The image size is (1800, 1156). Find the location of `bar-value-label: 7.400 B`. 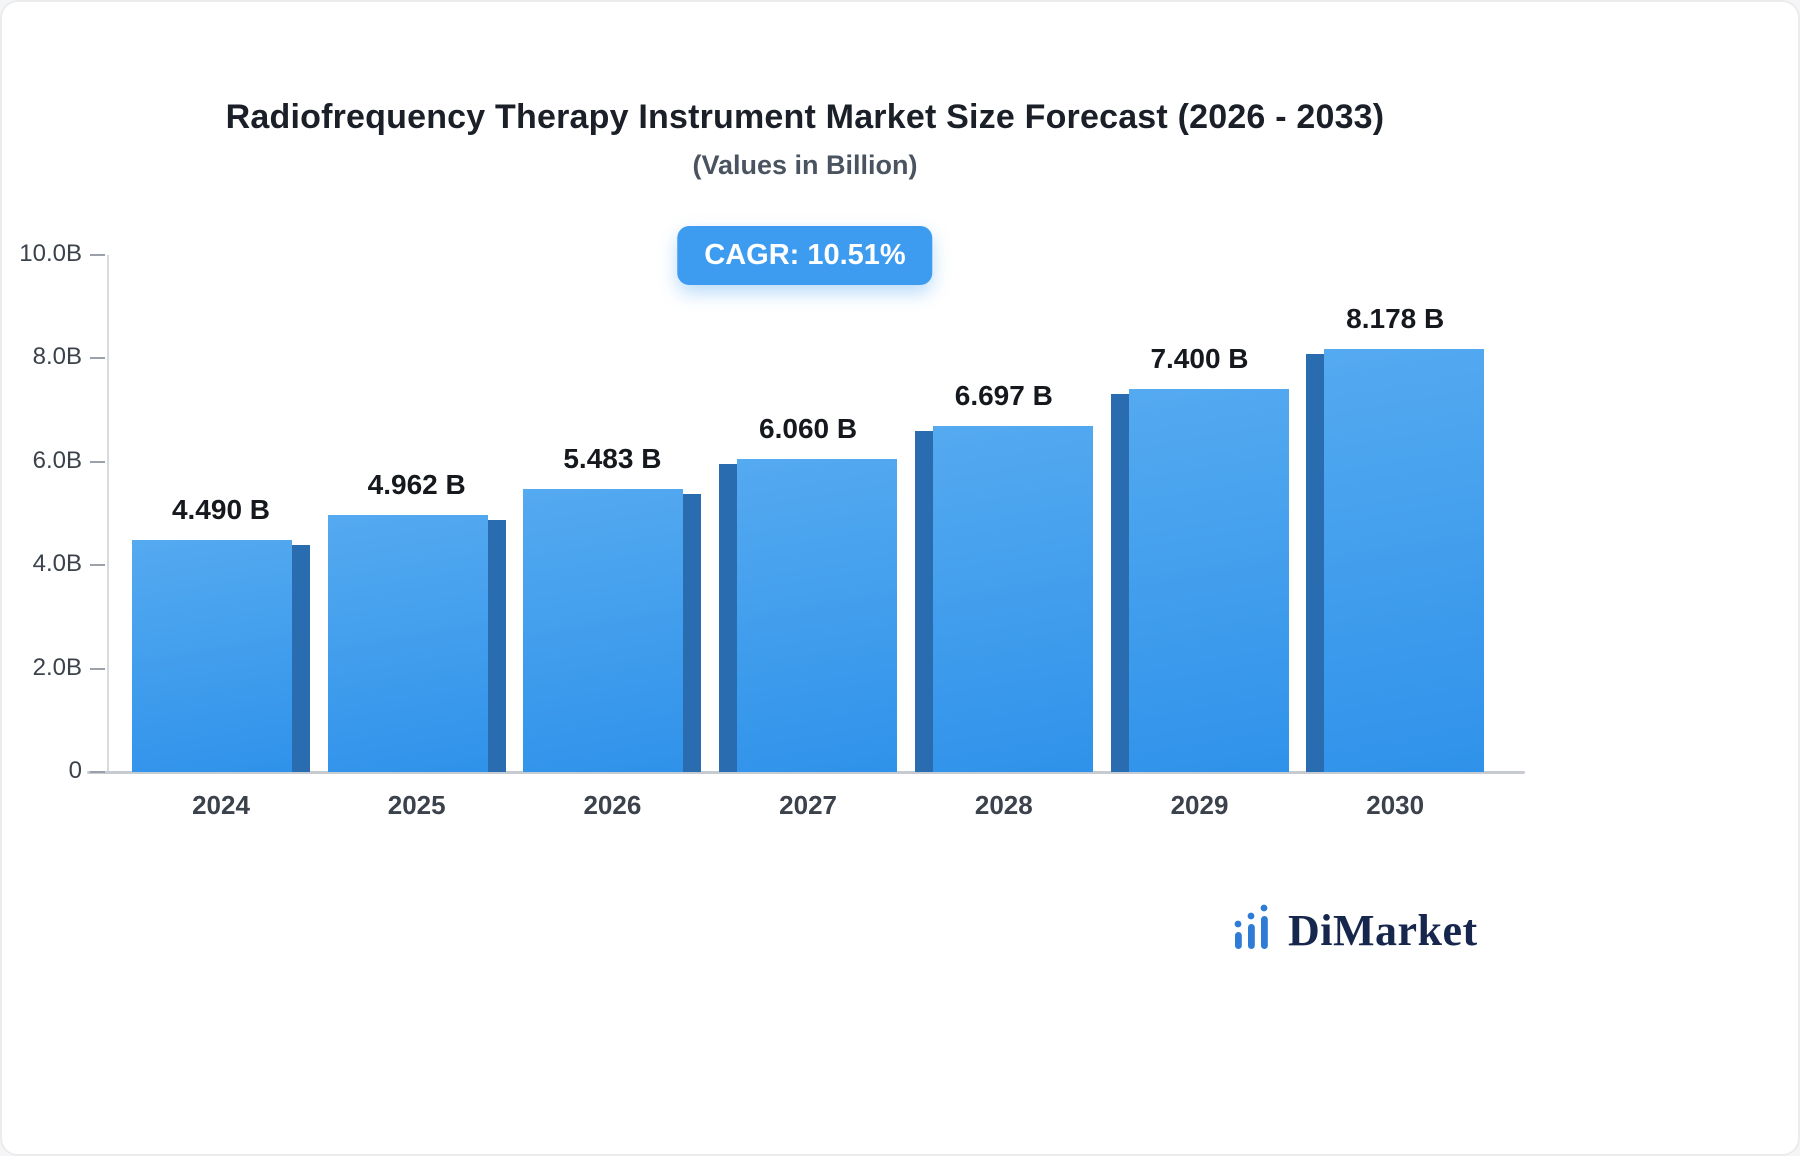

bar-value-label: 7.400 B is located at coordinates (1199, 358).